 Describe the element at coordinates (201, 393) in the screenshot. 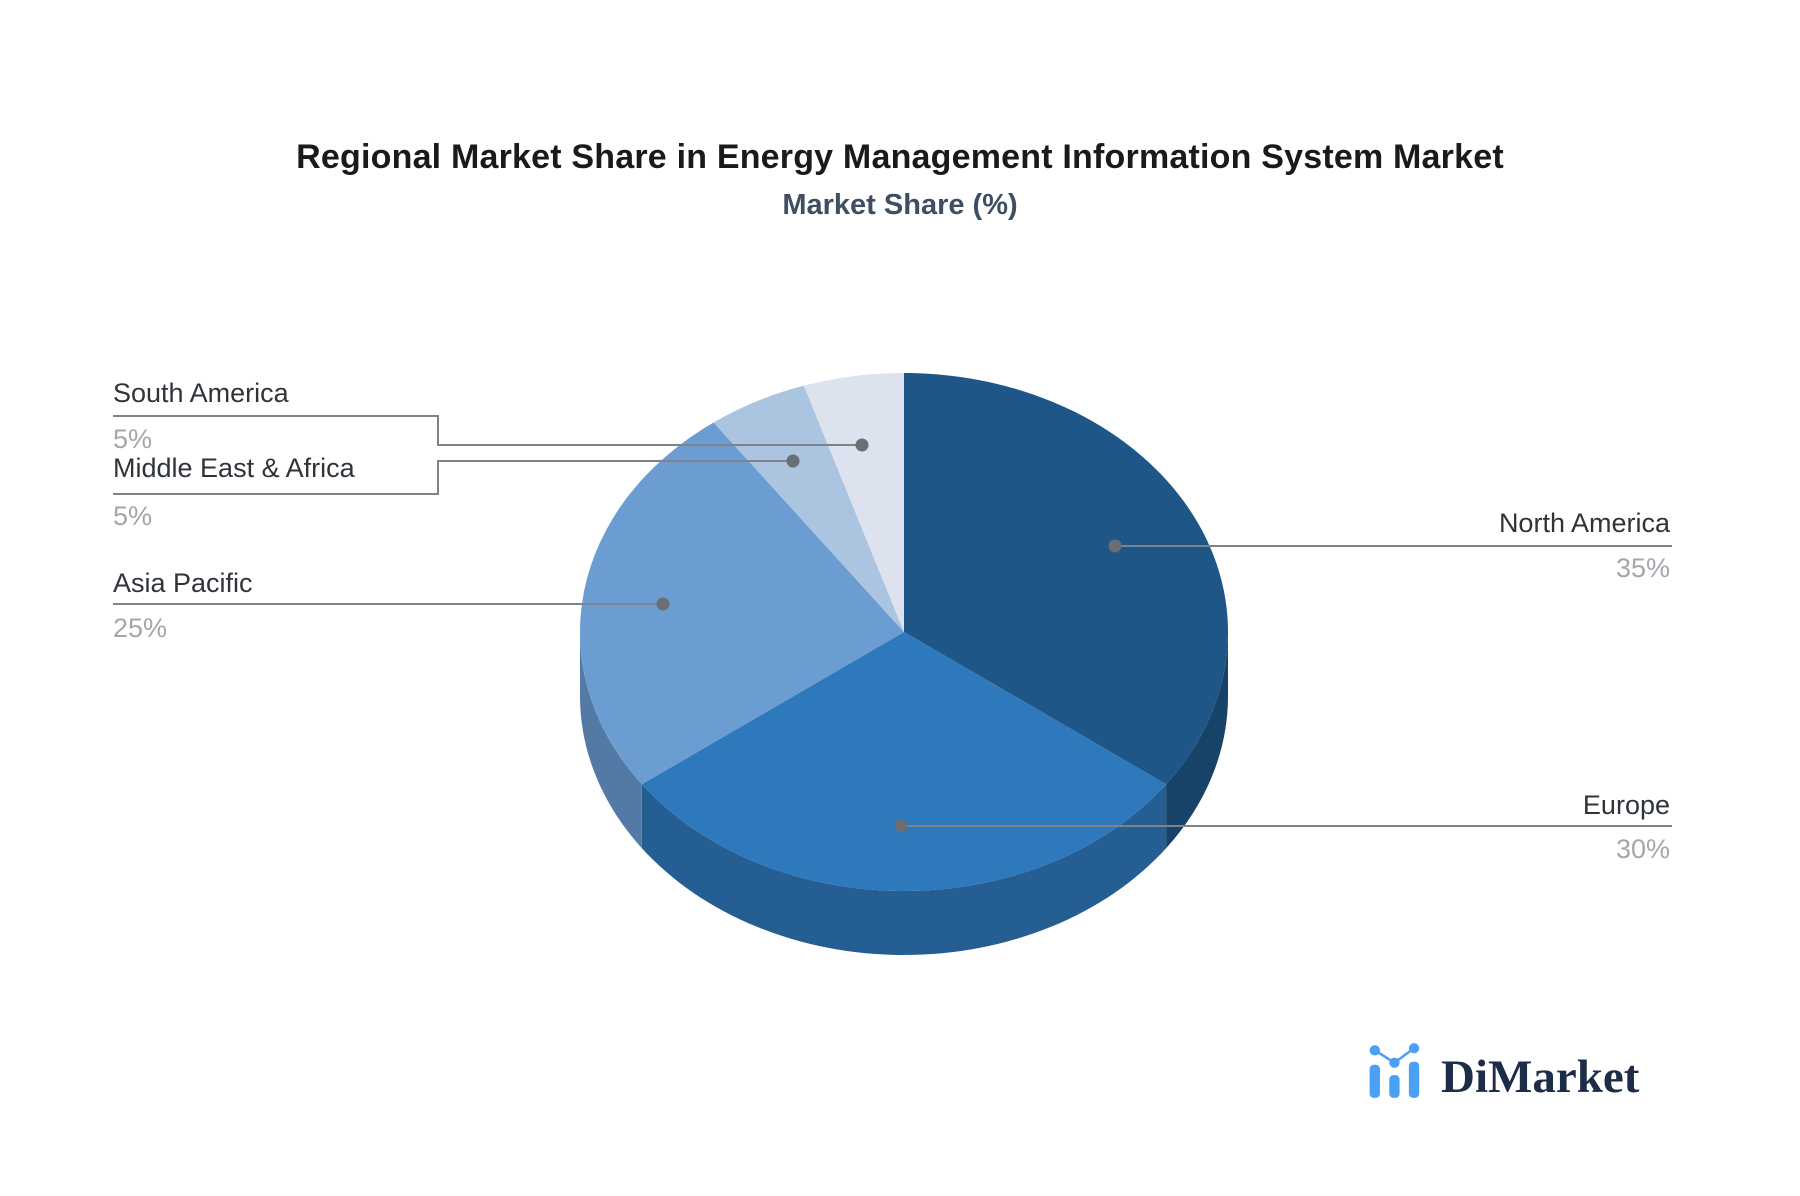

I see `label-south-america: South America` at that location.